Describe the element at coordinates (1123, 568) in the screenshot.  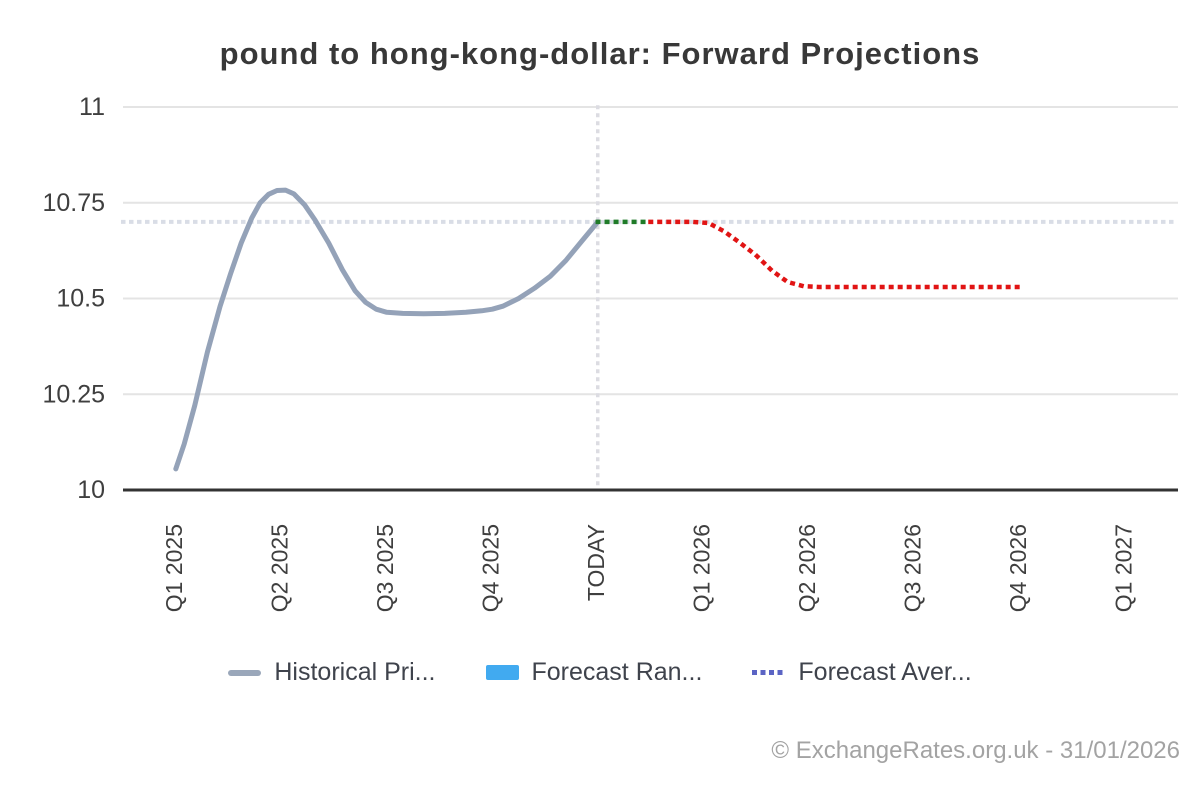
I see `x-tick-label: Q1 2027` at that location.